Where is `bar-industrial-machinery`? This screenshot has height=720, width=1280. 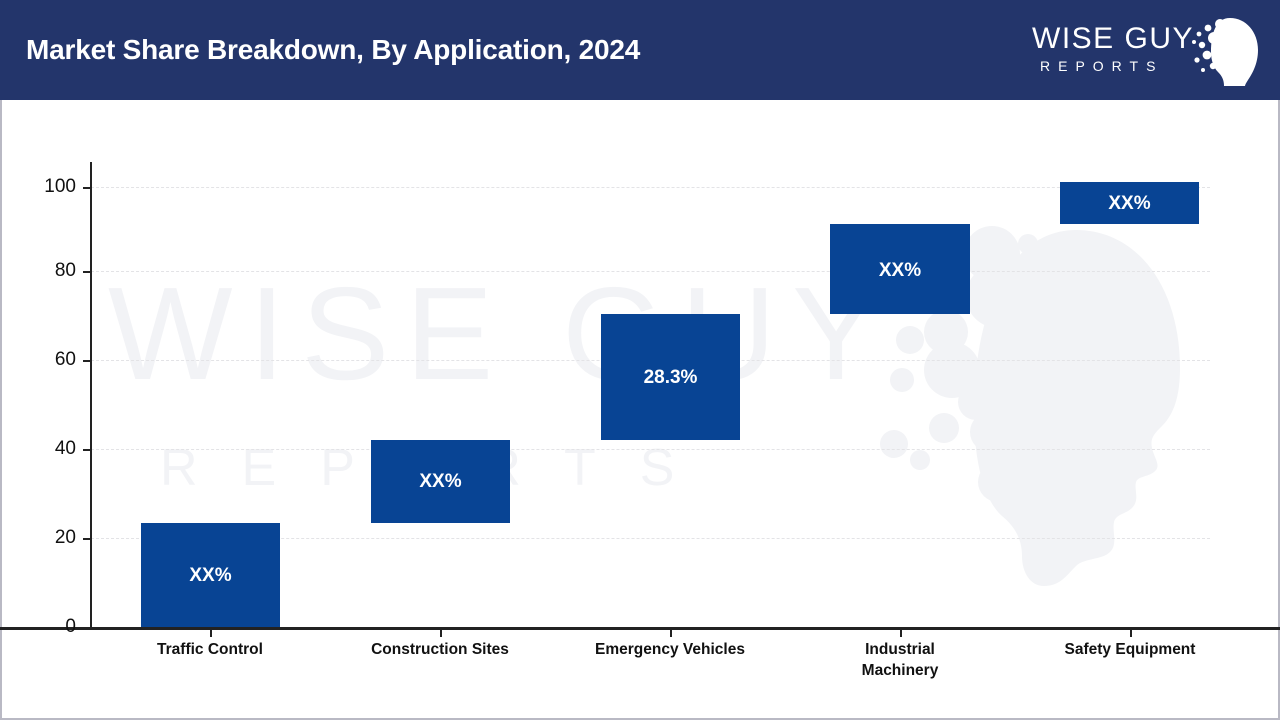 bar-industrial-machinery is located at coordinates (900, 269).